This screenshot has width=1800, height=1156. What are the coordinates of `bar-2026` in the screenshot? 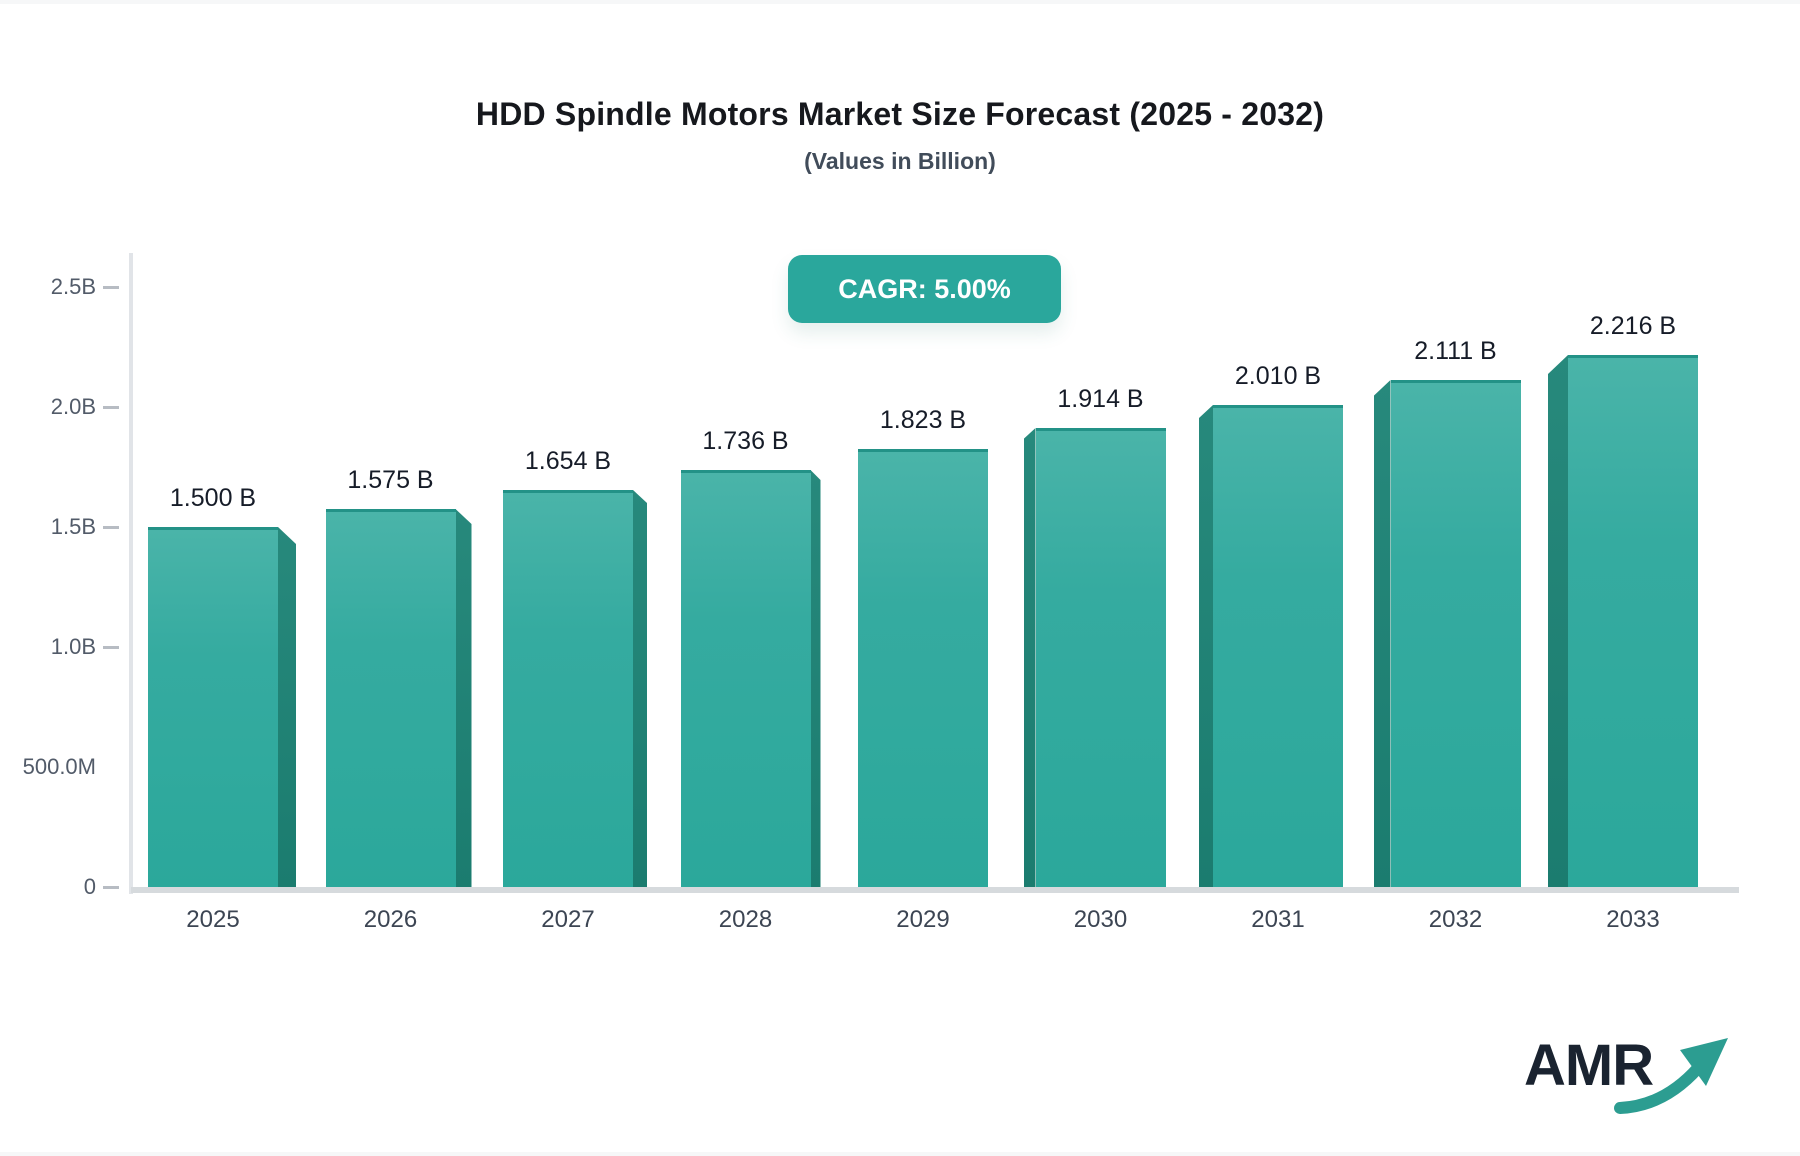 It's located at (390, 698).